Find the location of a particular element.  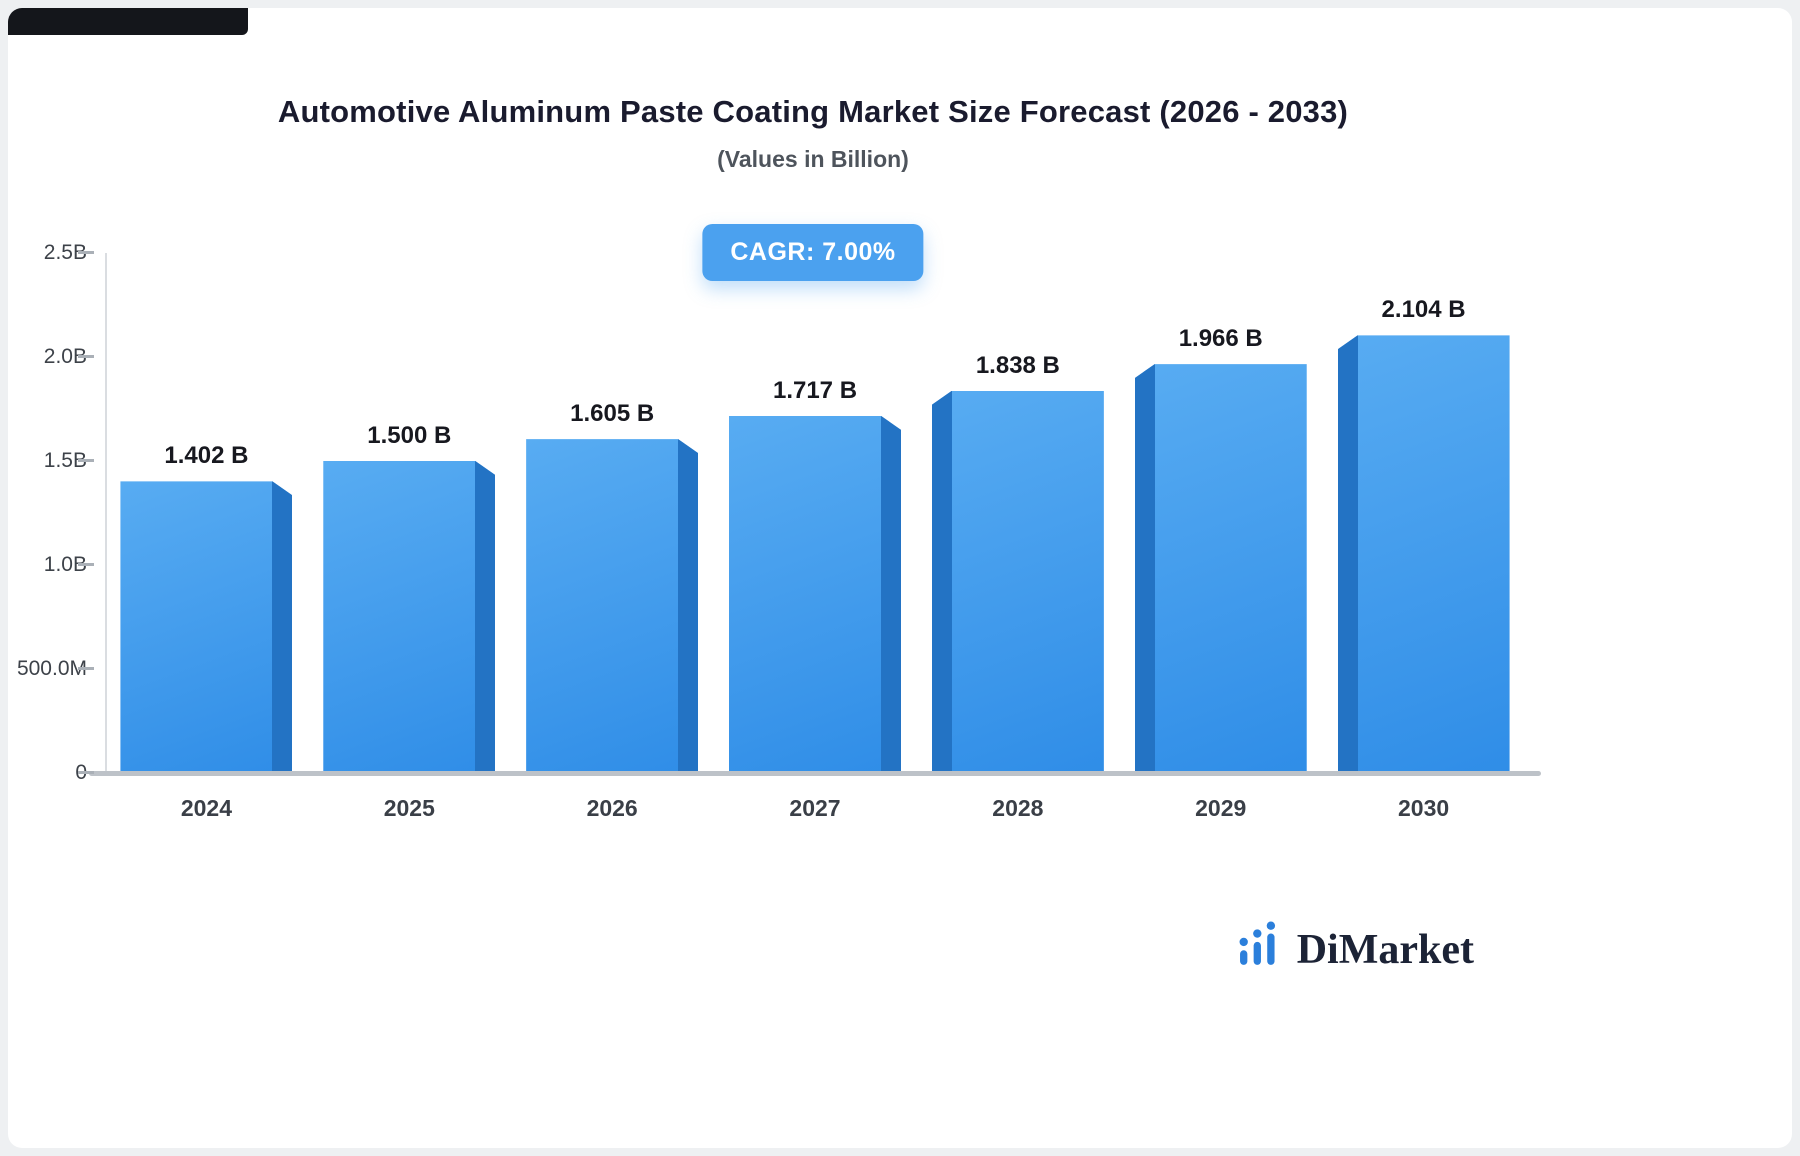

top-left-dark-strip is located at coordinates (128, 21).